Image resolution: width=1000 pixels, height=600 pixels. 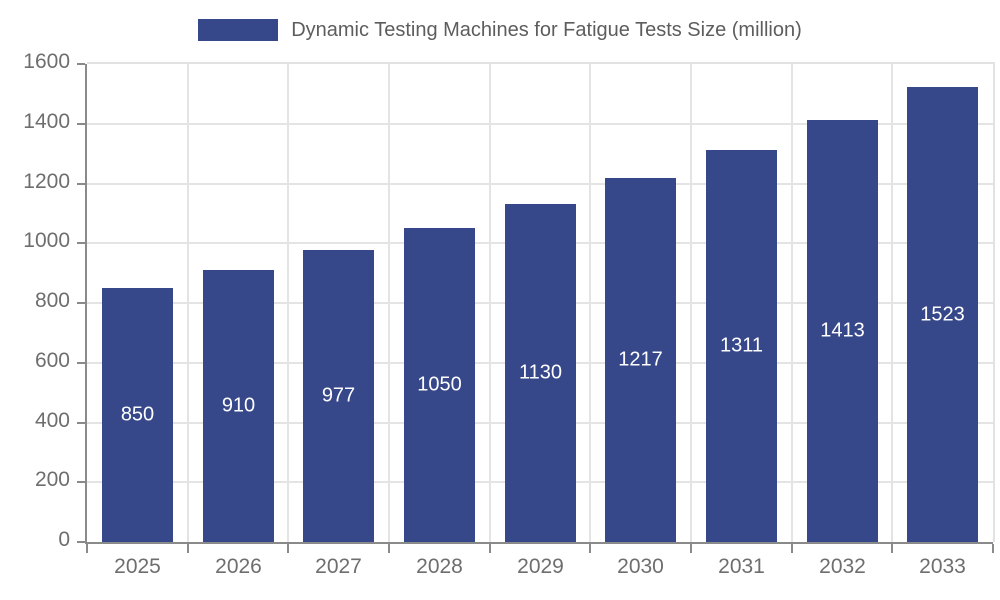 I want to click on bar-value-label: 977, so click(x=338, y=395).